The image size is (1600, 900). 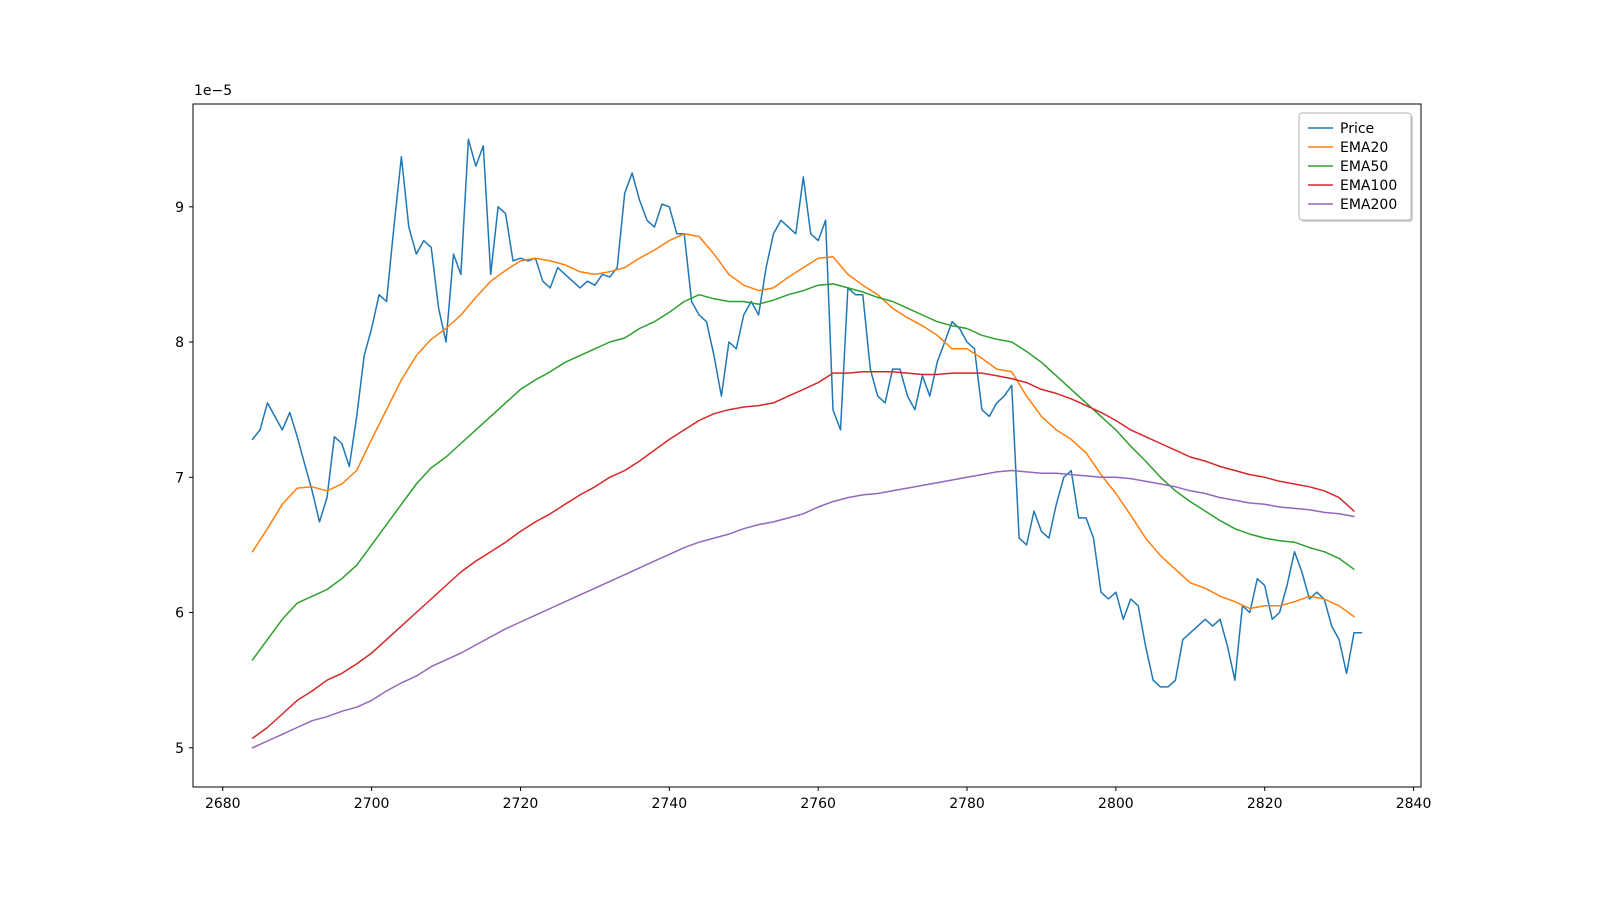 I want to click on x-tick-label: 2820, so click(x=1265, y=804).